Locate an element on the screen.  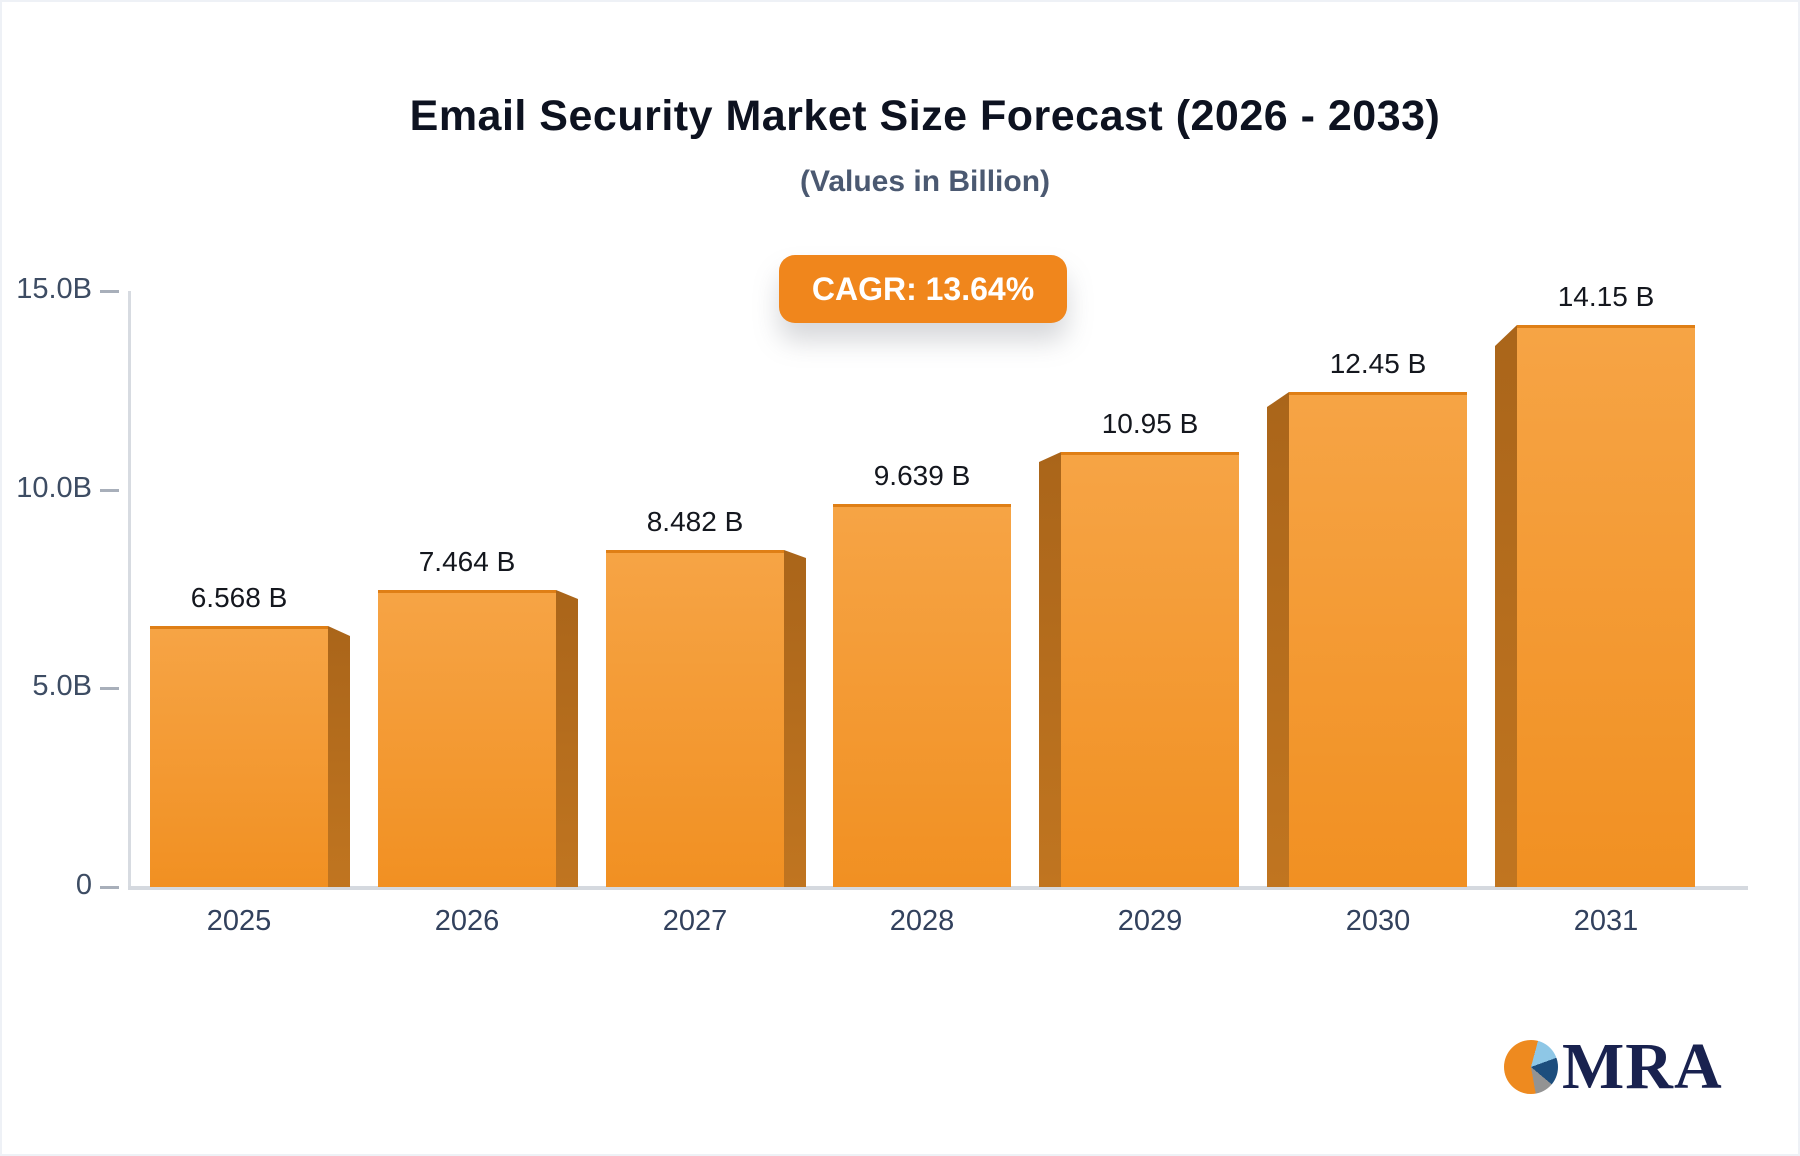
cagr-badge-label: CAGR: 13.64% is located at coordinates (923, 288).